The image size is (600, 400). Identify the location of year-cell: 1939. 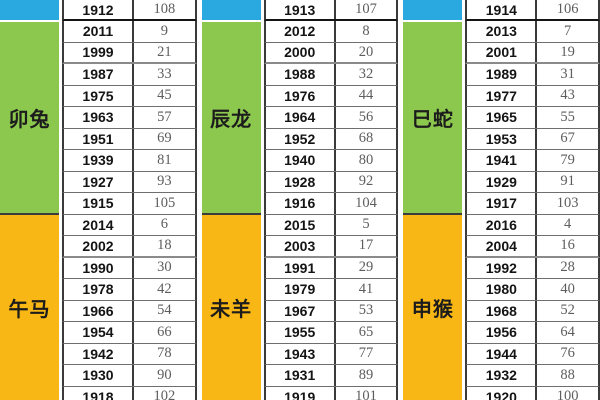
(98, 160).